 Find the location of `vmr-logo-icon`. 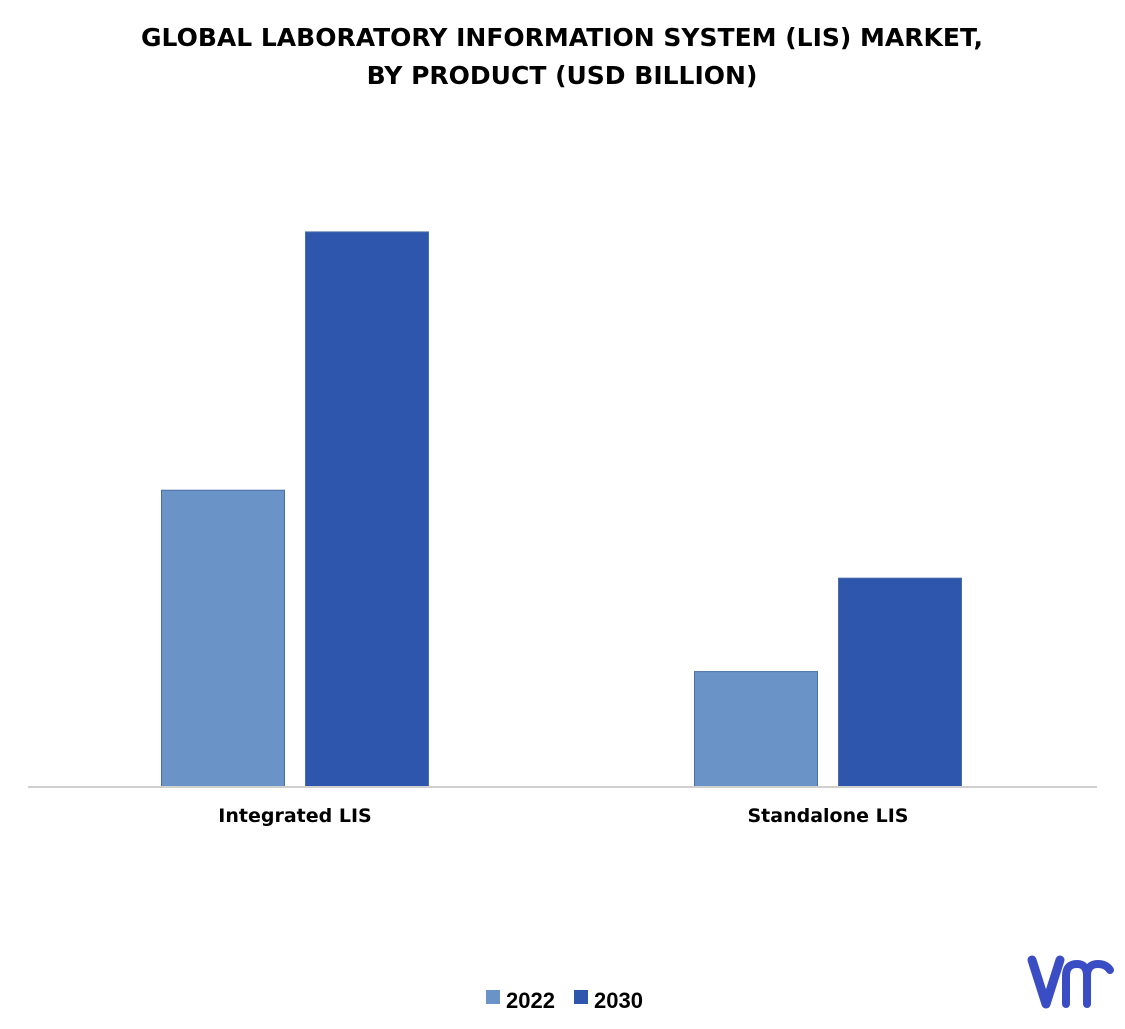

vmr-logo-icon is located at coordinates (1070, 982).